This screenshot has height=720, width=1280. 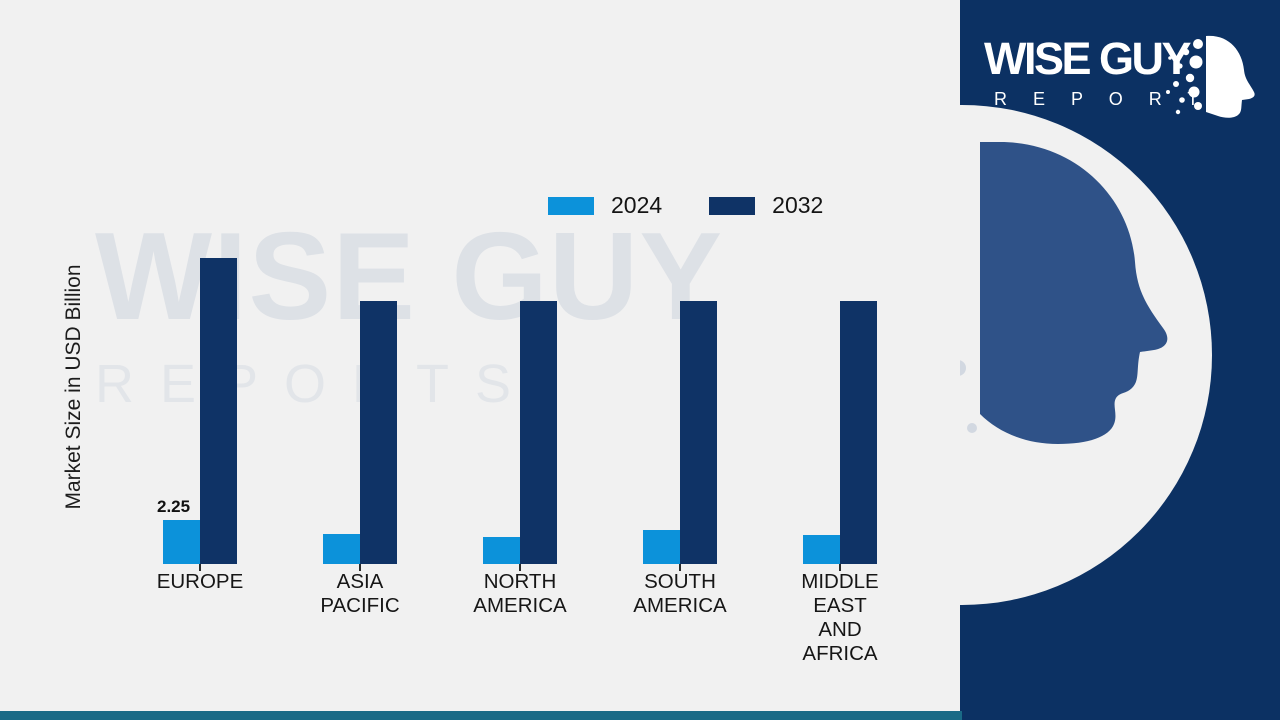 I want to click on bar-group: NORTH AMERICA, so click(x=520, y=428).